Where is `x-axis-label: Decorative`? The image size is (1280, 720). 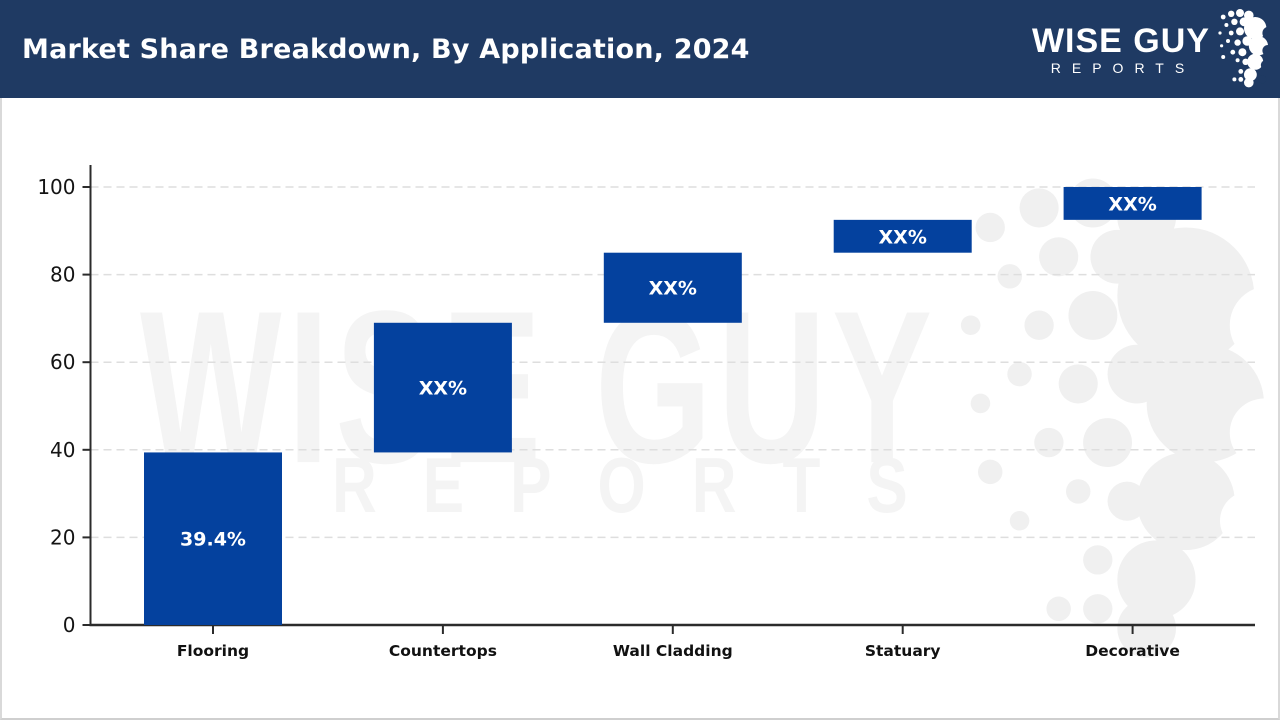 x-axis-label: Decorative is located at coordinates (1132, 651).